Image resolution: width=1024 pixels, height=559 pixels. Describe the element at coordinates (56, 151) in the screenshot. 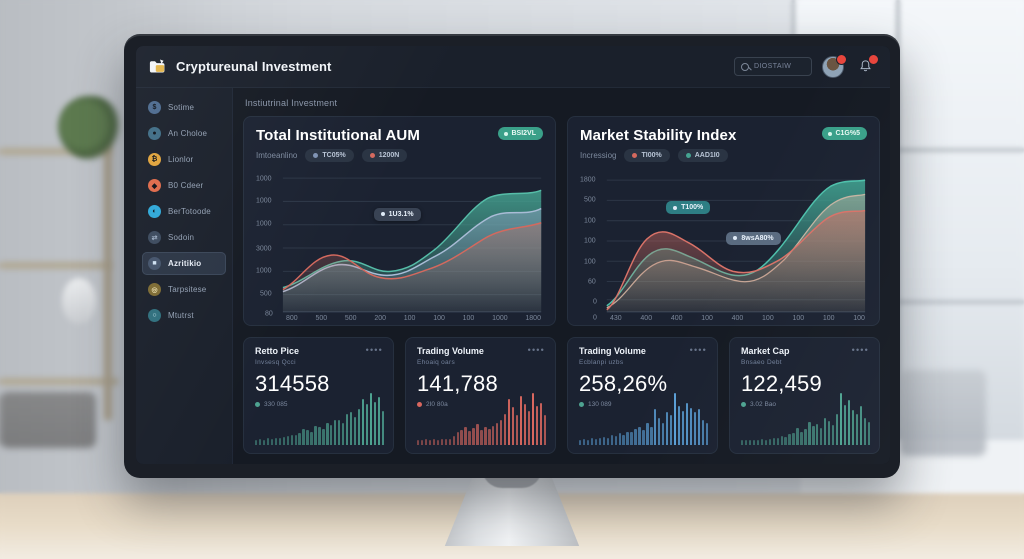

I see `bookshelf-board` at that location.